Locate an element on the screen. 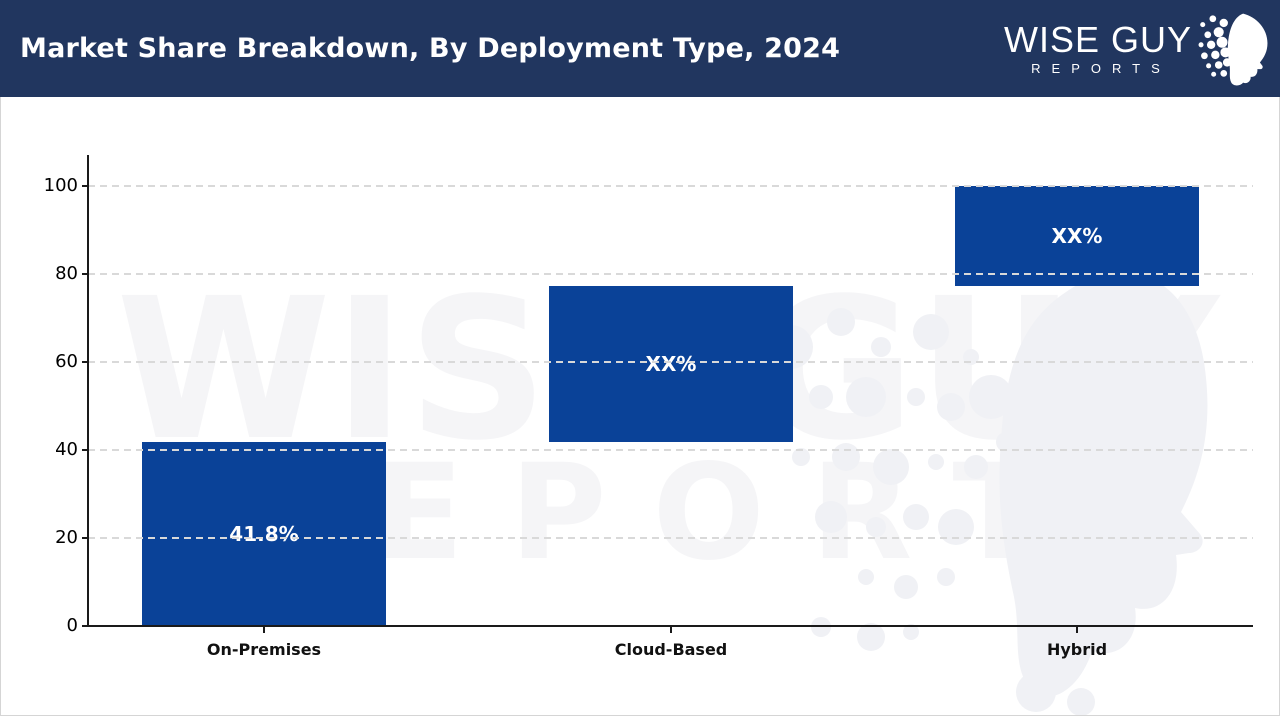  logo-wordmark: WISE GUY is located at coordinates (1097, 39).